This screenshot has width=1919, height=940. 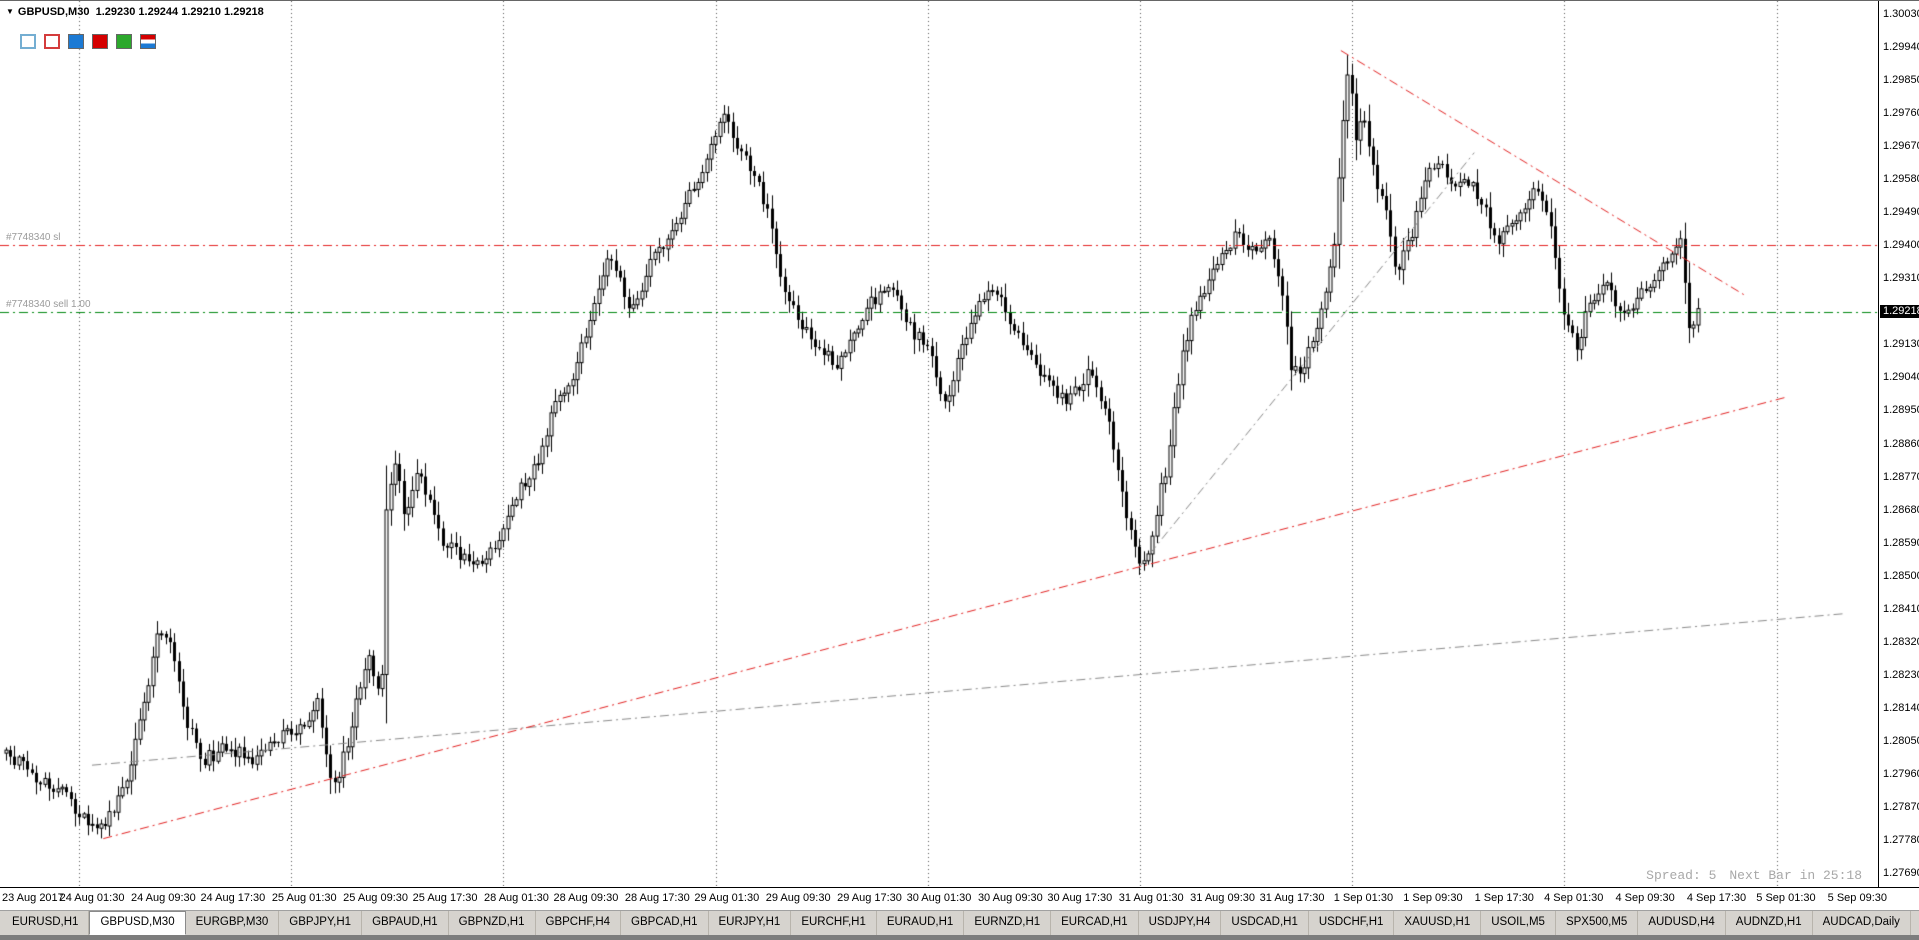 What do you see at coordinates (163, 898) in the screenshot?
I see `time-tick-label: 24 Aug 09:30` at bounding box center [163, 898].